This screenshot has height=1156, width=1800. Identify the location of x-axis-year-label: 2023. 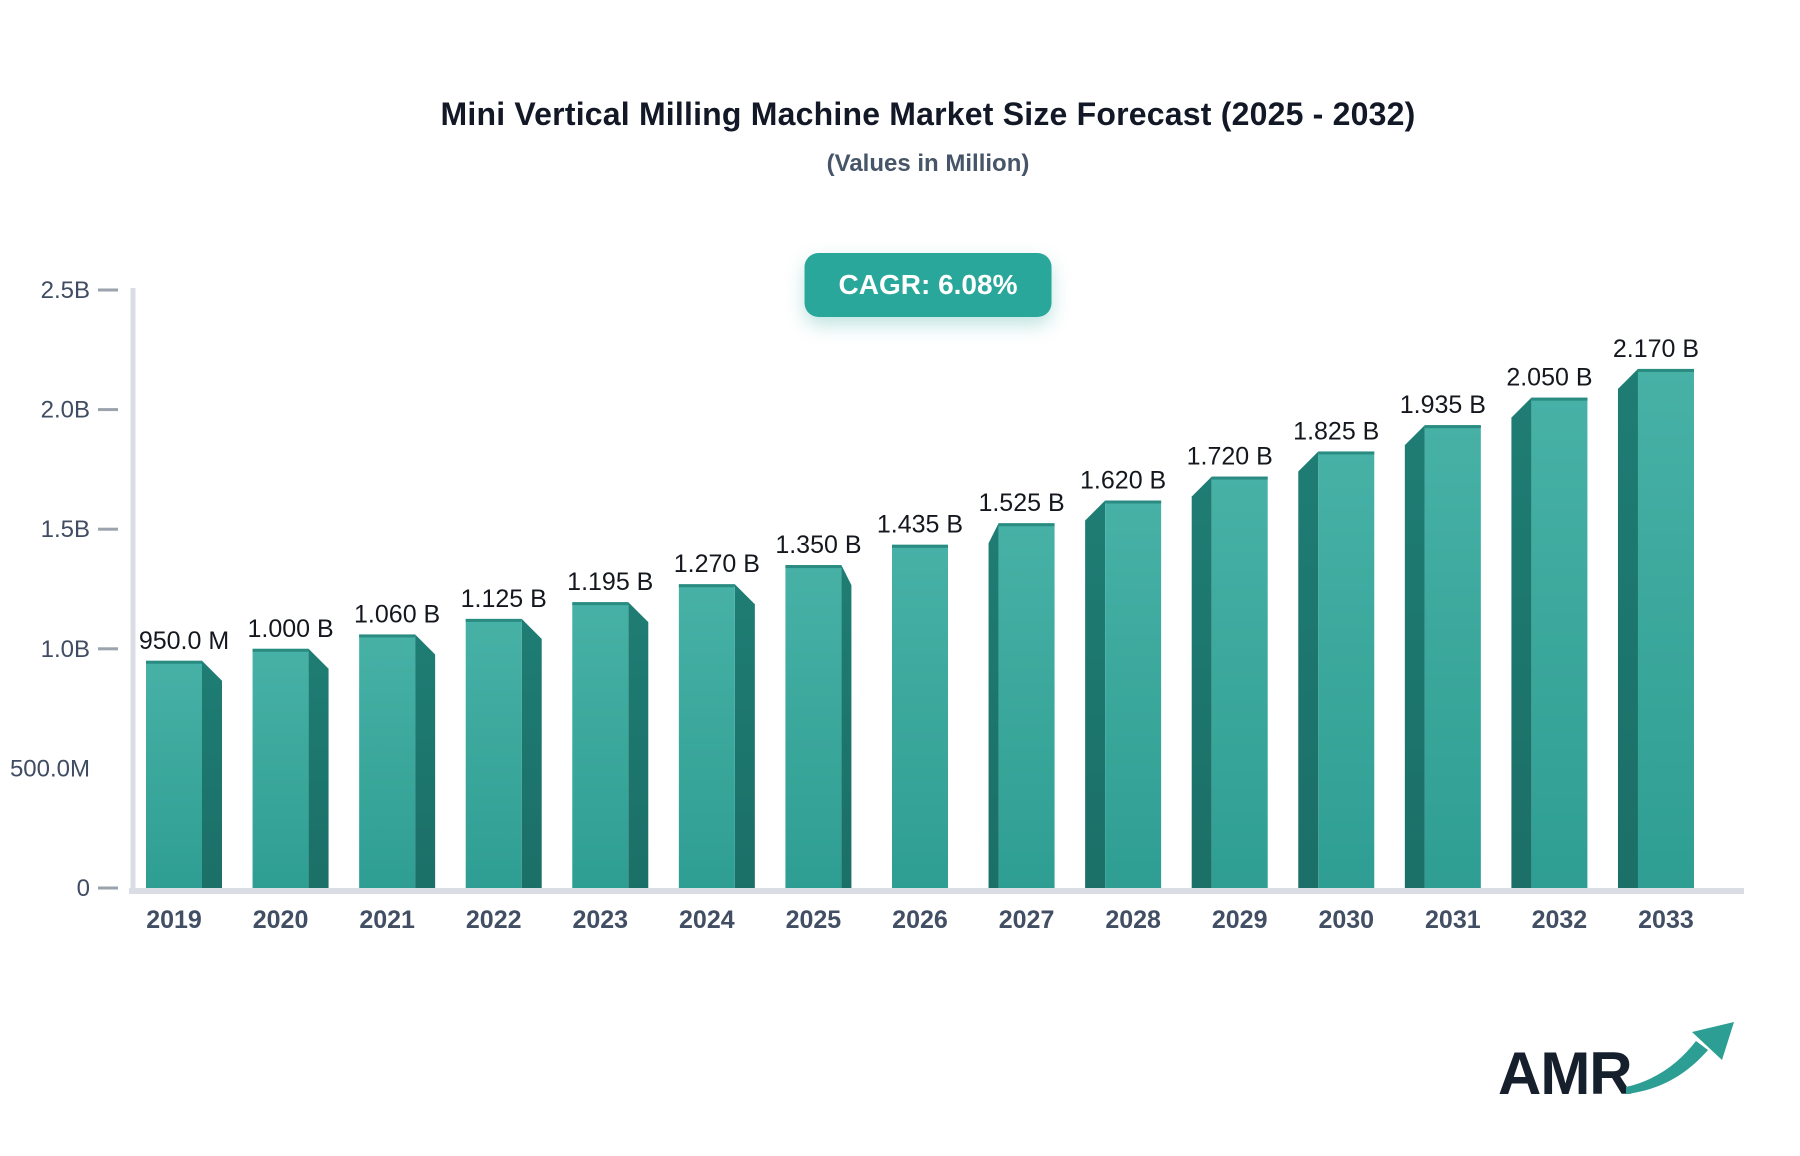
(600, 920).